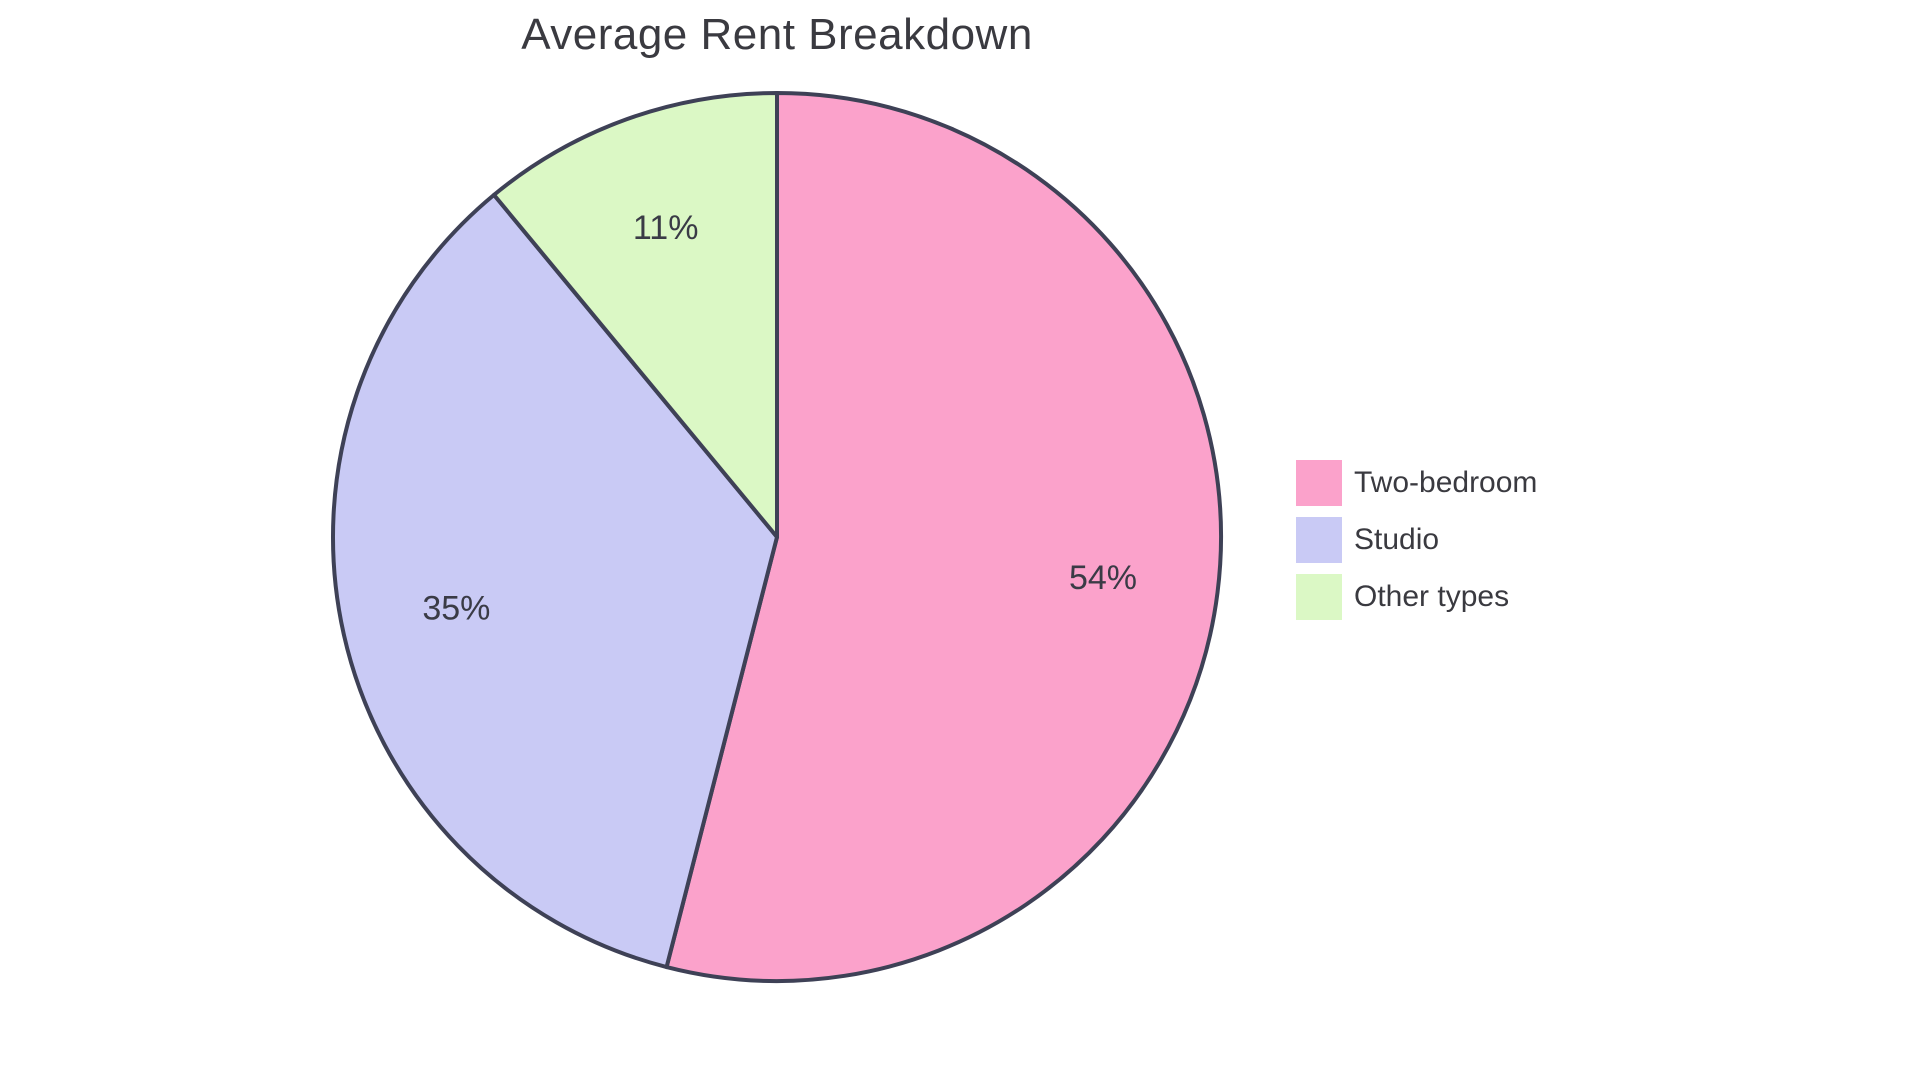 The image size is (1920, 1083). Describe the element at coordinates (1319, 540) in the screenshot. I see `legend-swatch-studio` at that location.